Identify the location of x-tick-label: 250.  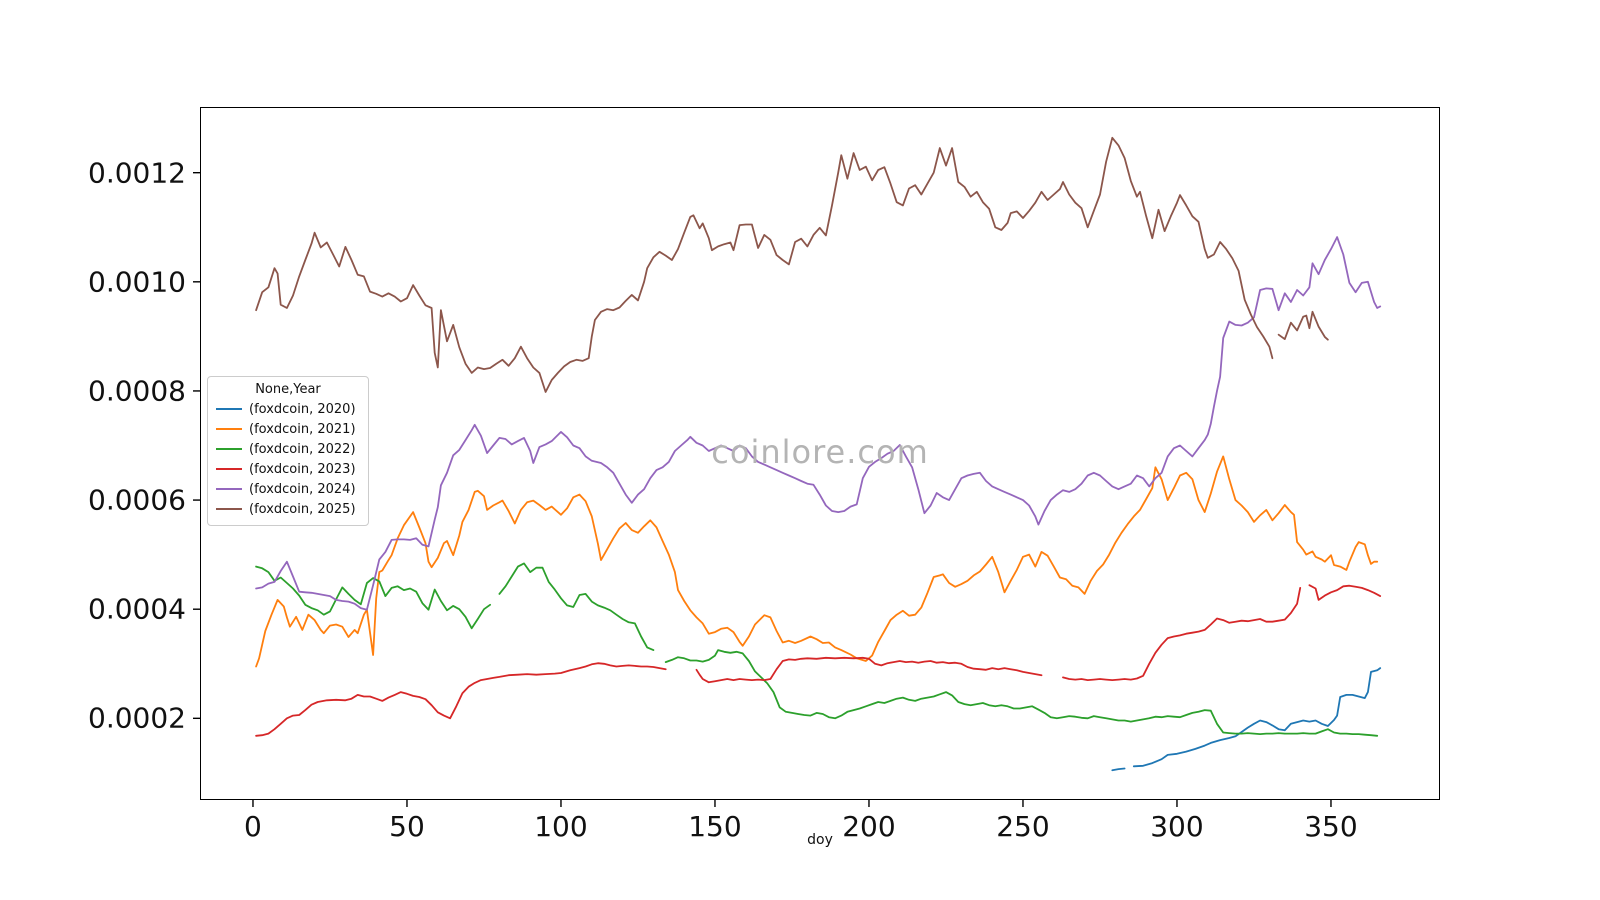
(1023, 826).